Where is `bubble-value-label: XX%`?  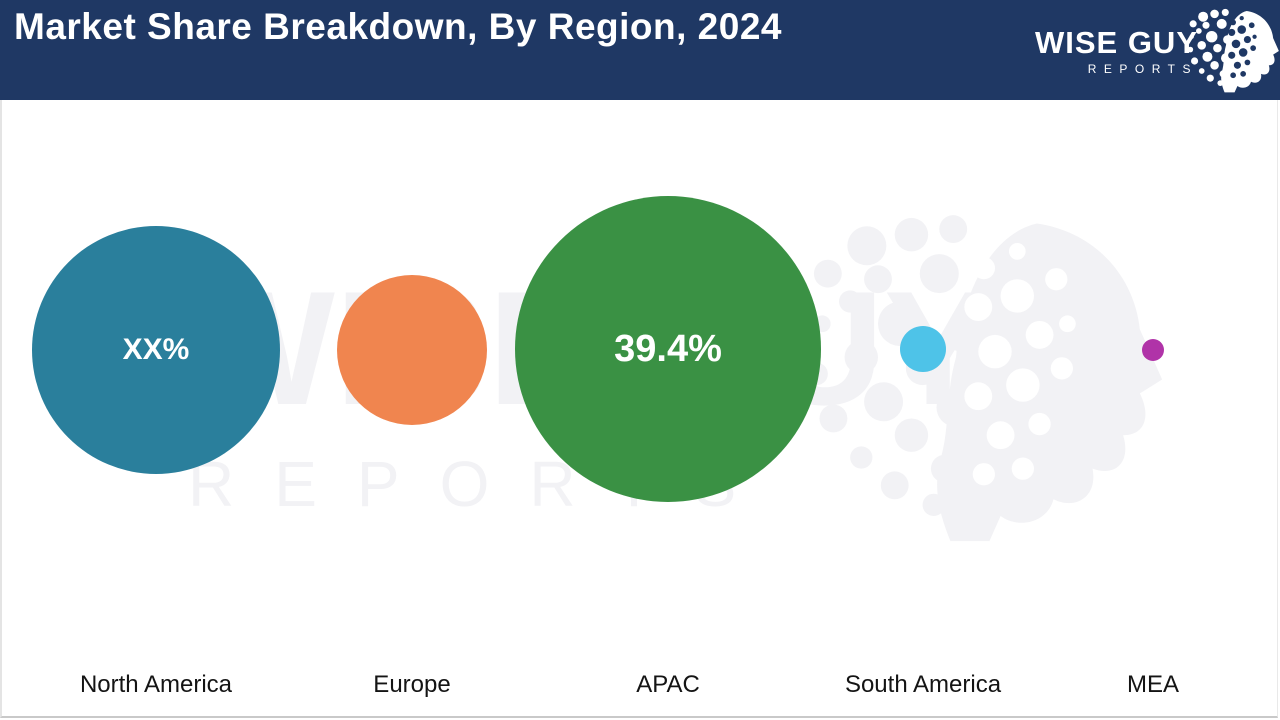 bubble-value-label: XX% is located at coordinates (156, 349).